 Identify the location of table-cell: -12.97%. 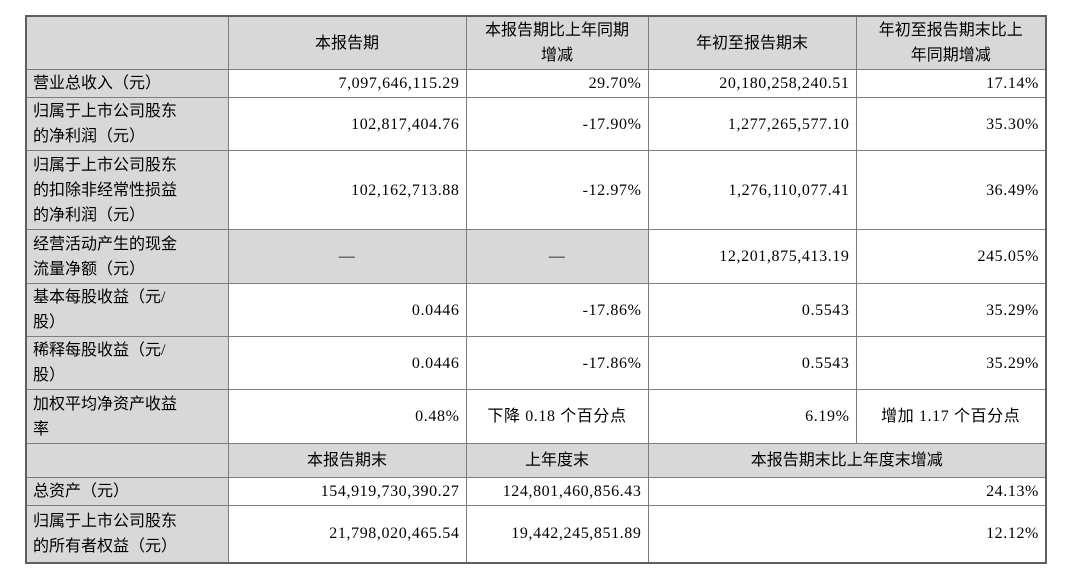
(557, 190).